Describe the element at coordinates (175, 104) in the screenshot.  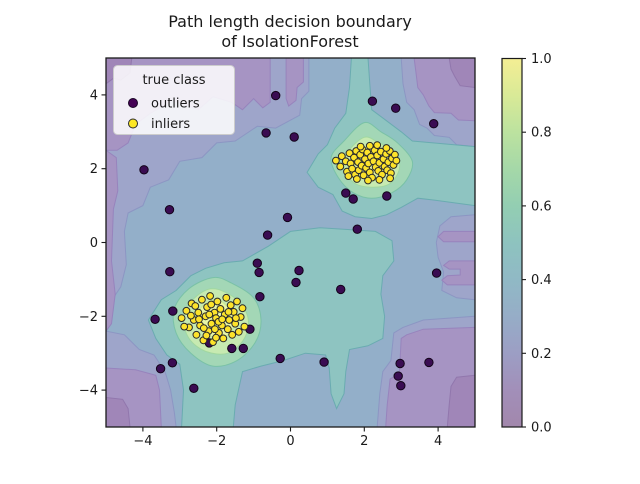
I see `legend-label-outliers: outliers` at that location.